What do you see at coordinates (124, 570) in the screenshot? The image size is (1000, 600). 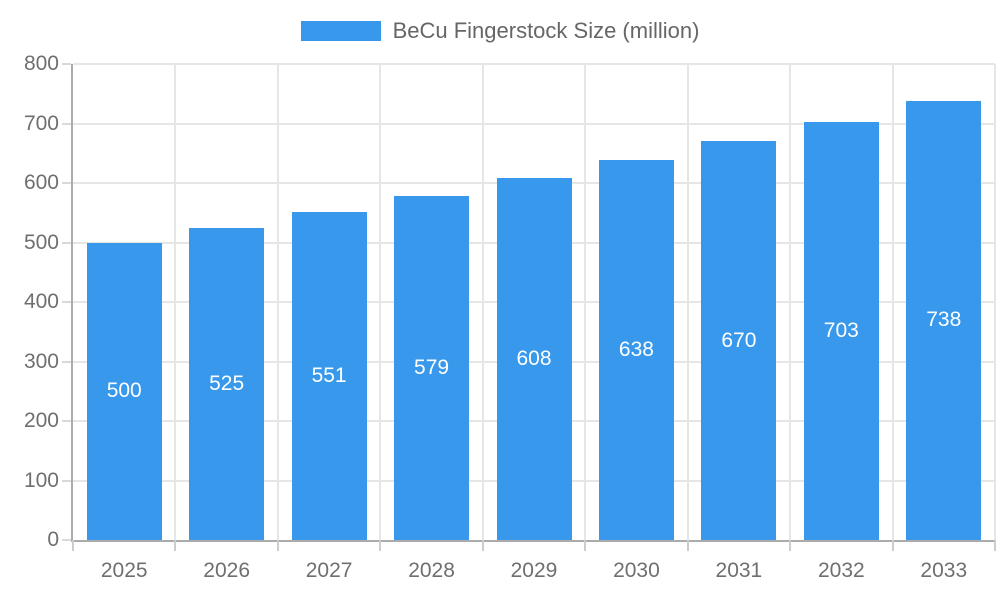 I see `x-axis-category-label: 2025` at bounding box center [124, 570].